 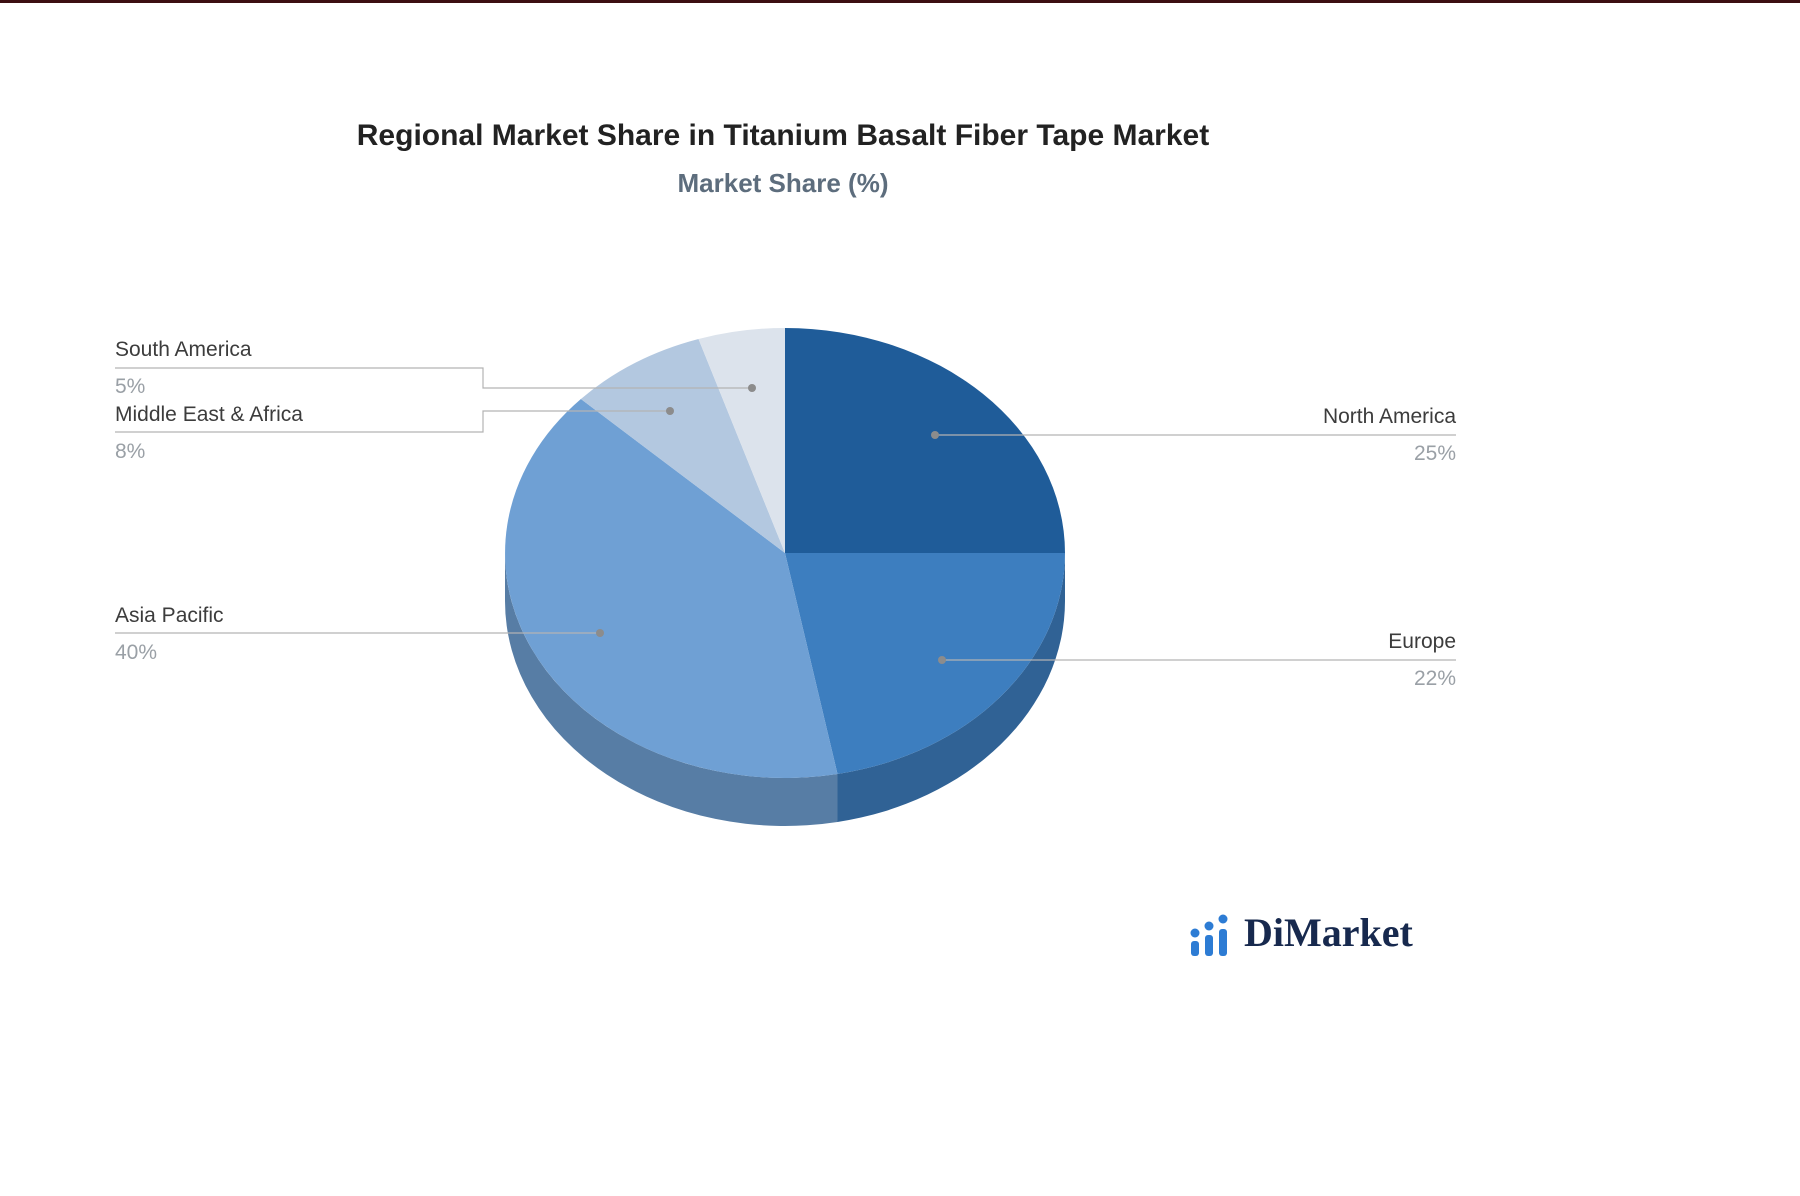 What do you see at coordinates (935, 435) in the screenshot?
I see `leader-dot-north-america` at bounding box center [935, 435].